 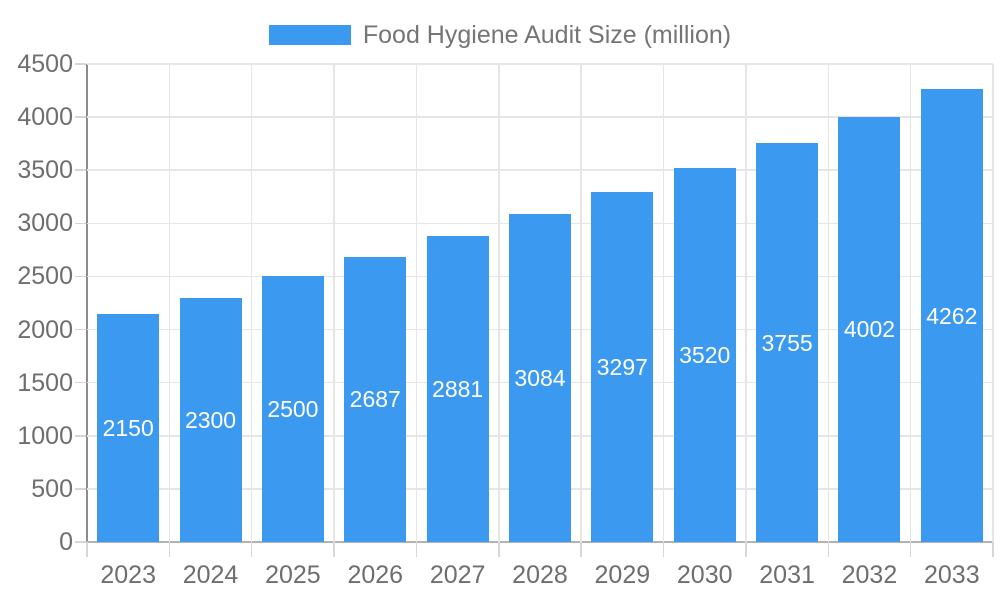 What do you see at coordinates (951, 575) in the screenshot?
I see `x-axis-category-label: 2033` at bounding box center [951, 575].